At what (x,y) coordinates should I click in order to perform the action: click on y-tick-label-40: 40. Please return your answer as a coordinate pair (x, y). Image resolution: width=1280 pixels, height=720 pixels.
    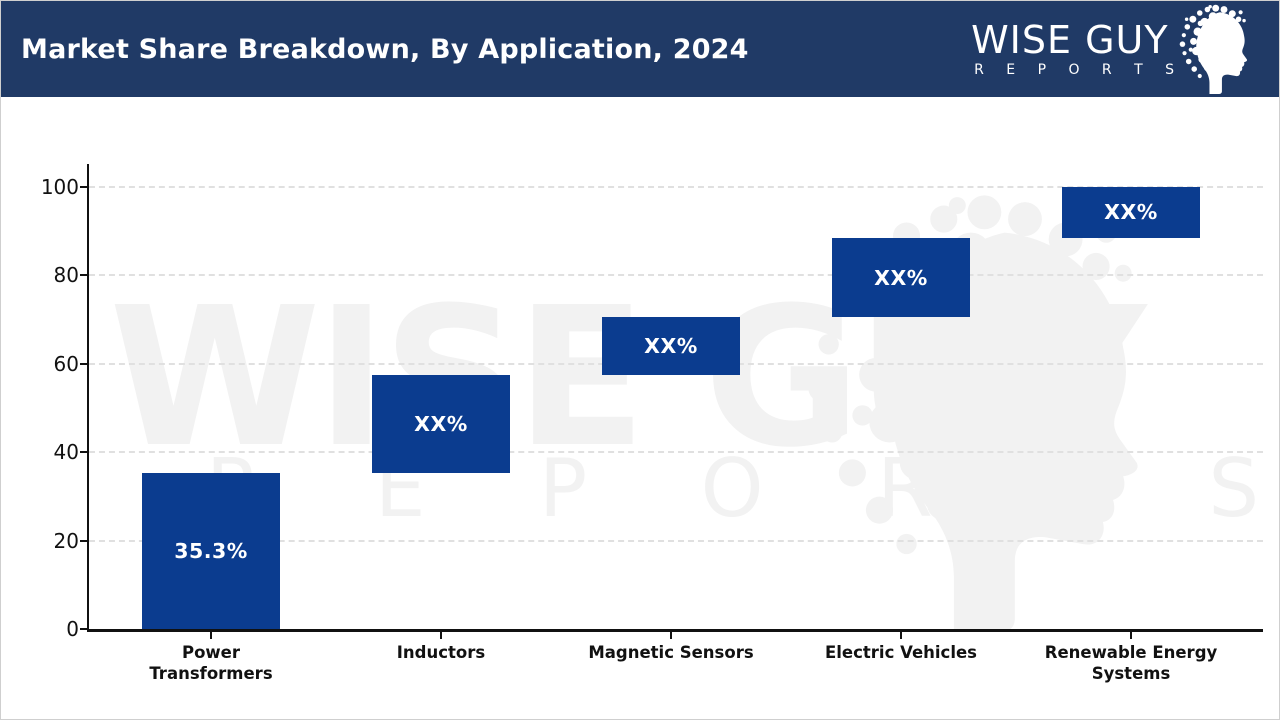
    Looking at the image, I should click on (66, 452).